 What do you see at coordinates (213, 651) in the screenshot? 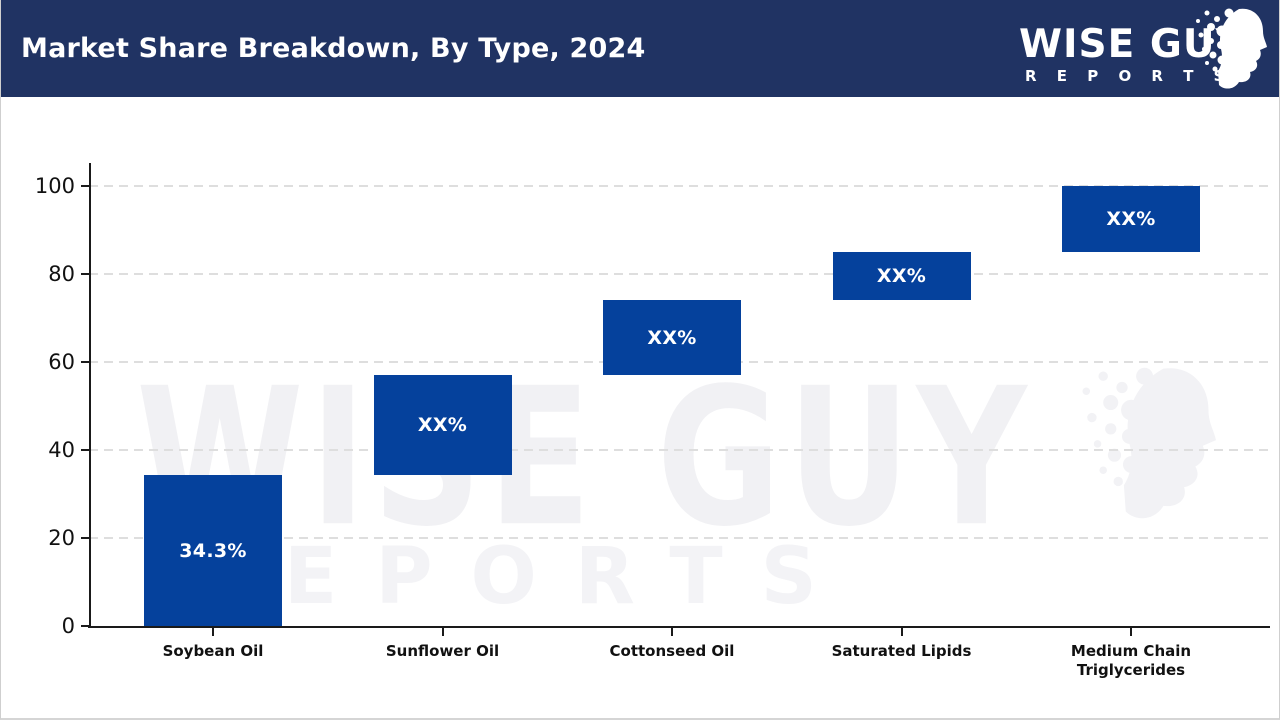
I see `x-category-label: Soybean Oil` at bounding box center [213, 651].